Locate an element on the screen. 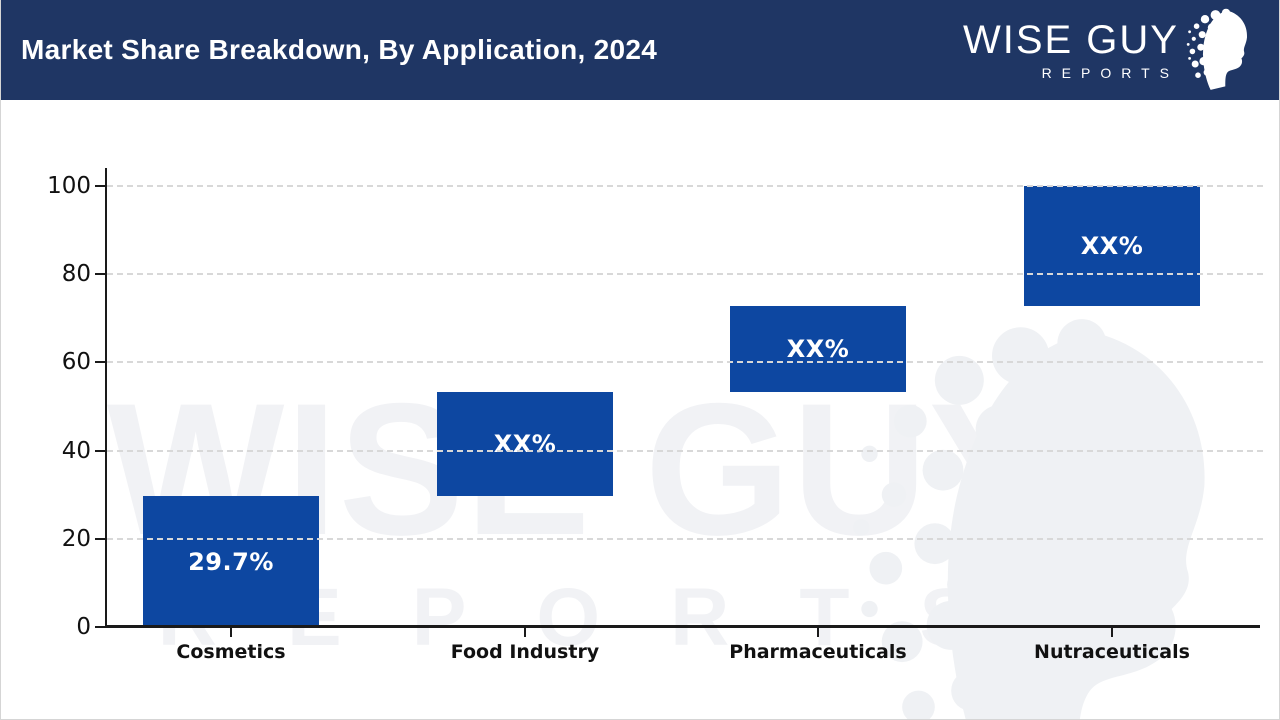  bar-nutraceuticals: XX% is located at coordinates (1112, 246).